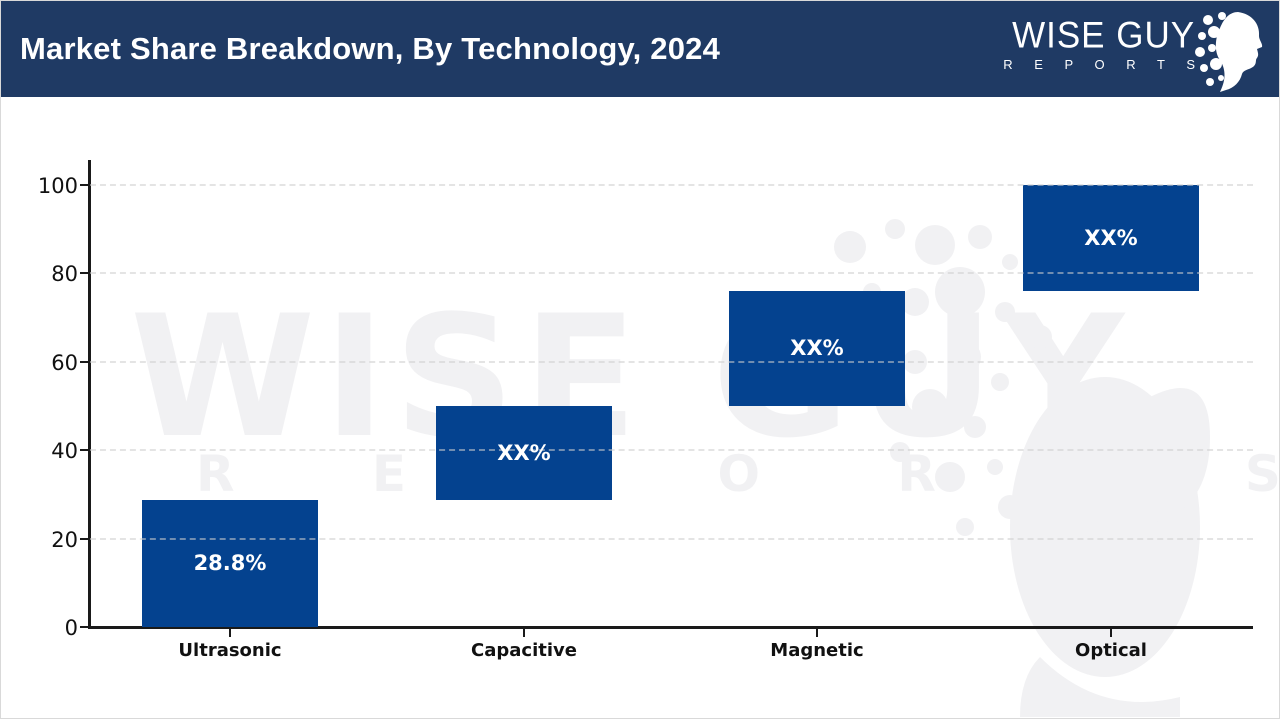 This screenshot has width=1280, height=720. What do you see at coordinates (524, 650) in the screenshot?
I see `x-axis-label: Capacitive` at bounding box center [524, 650].